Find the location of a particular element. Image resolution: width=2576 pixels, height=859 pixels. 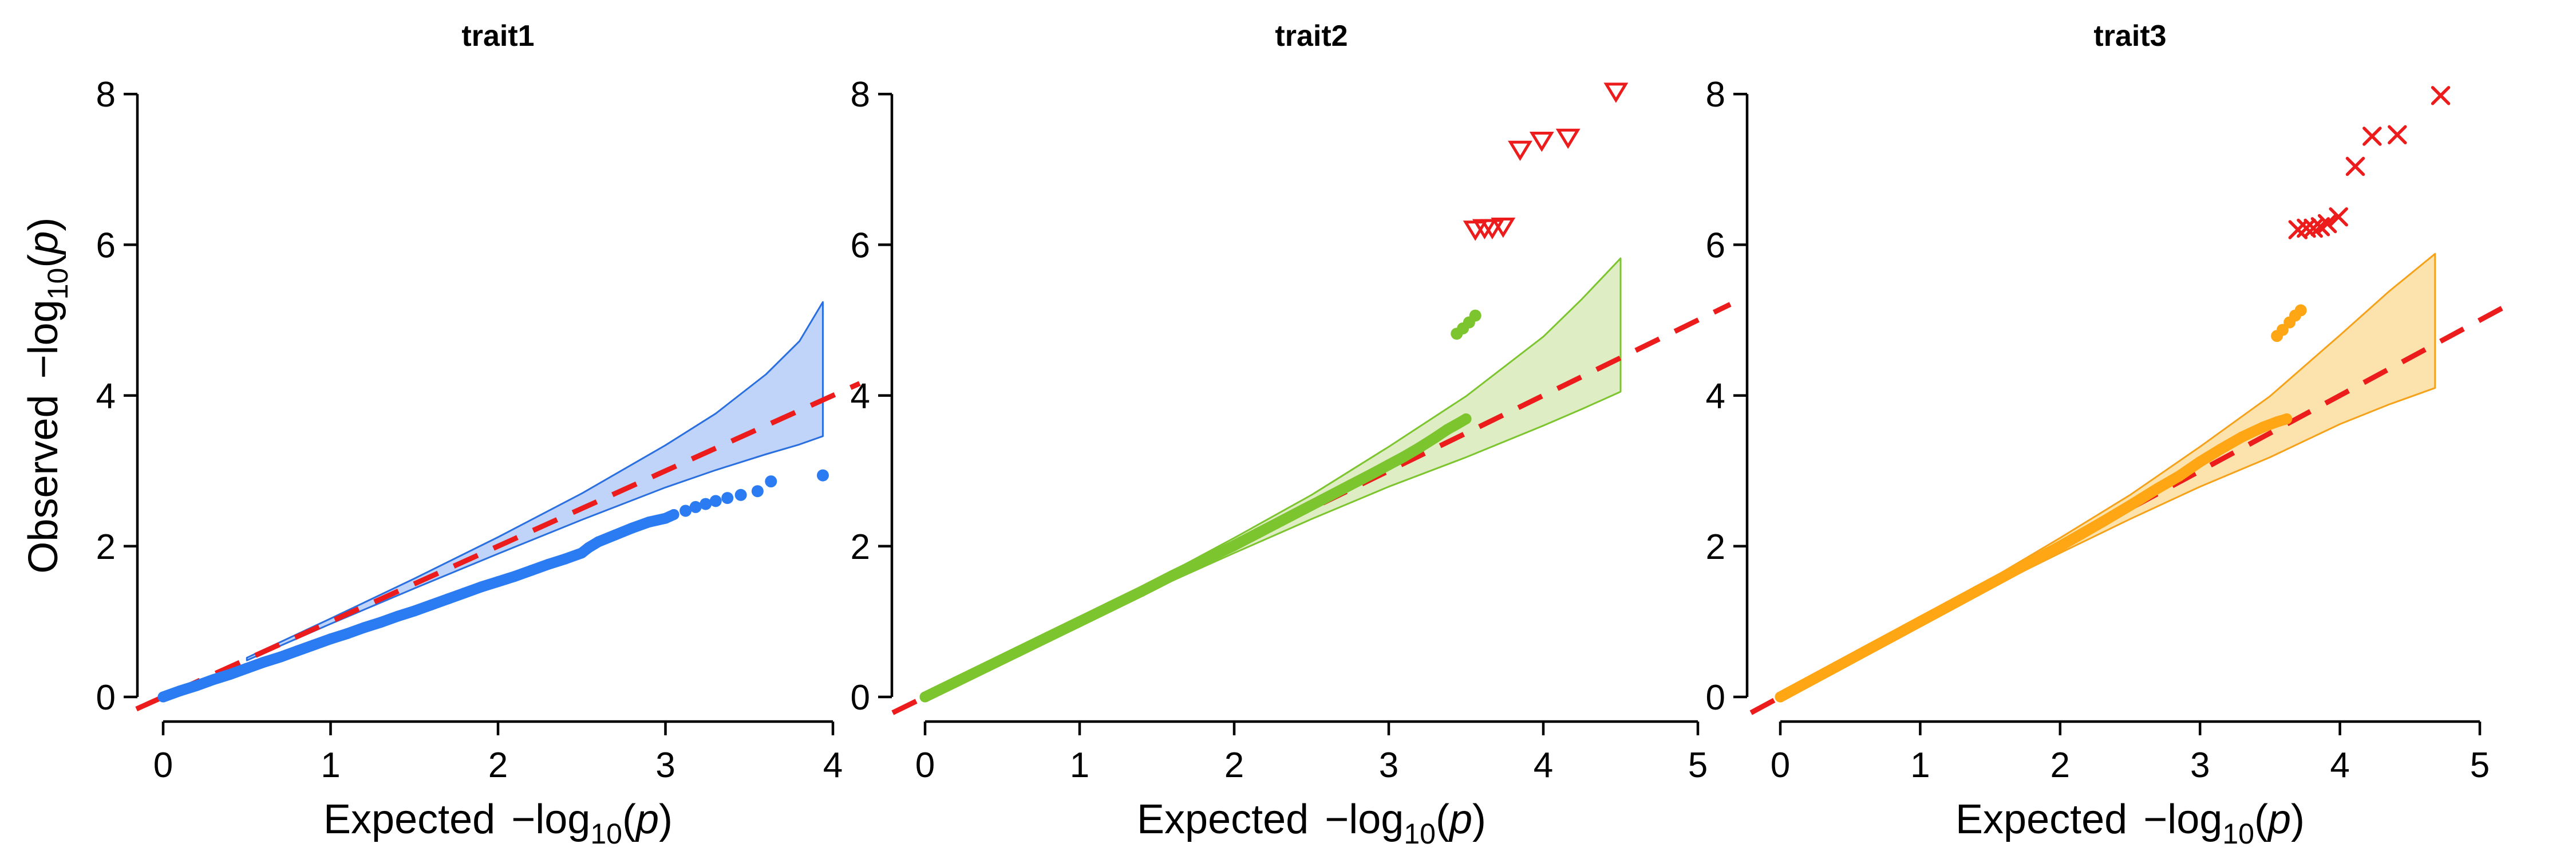

panel-title: trait3 is located at coordinates (2129, 36).